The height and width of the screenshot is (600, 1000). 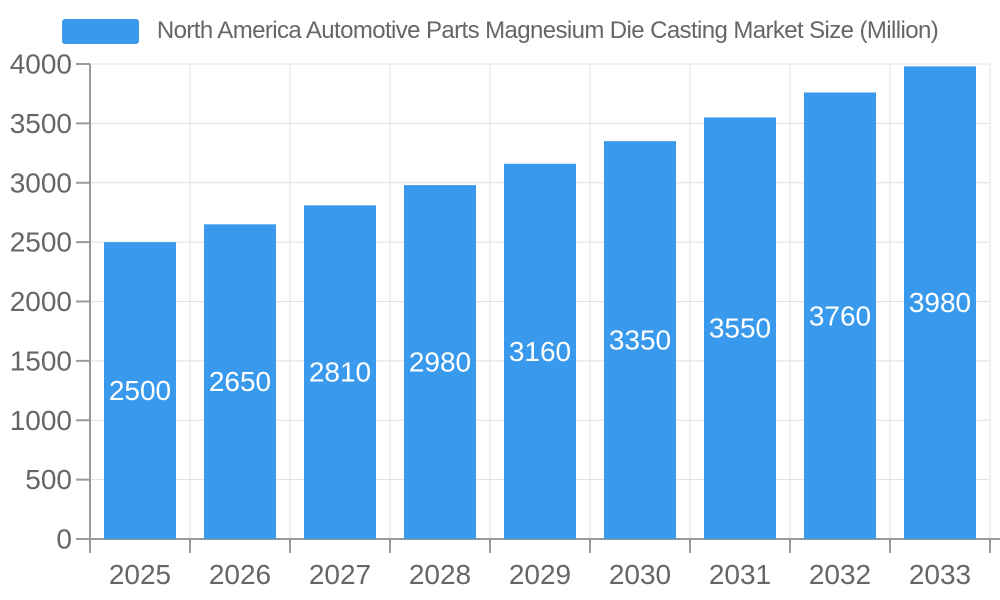 I want to click on x-axis-category-label: 2031, so click(x=740, y=574).